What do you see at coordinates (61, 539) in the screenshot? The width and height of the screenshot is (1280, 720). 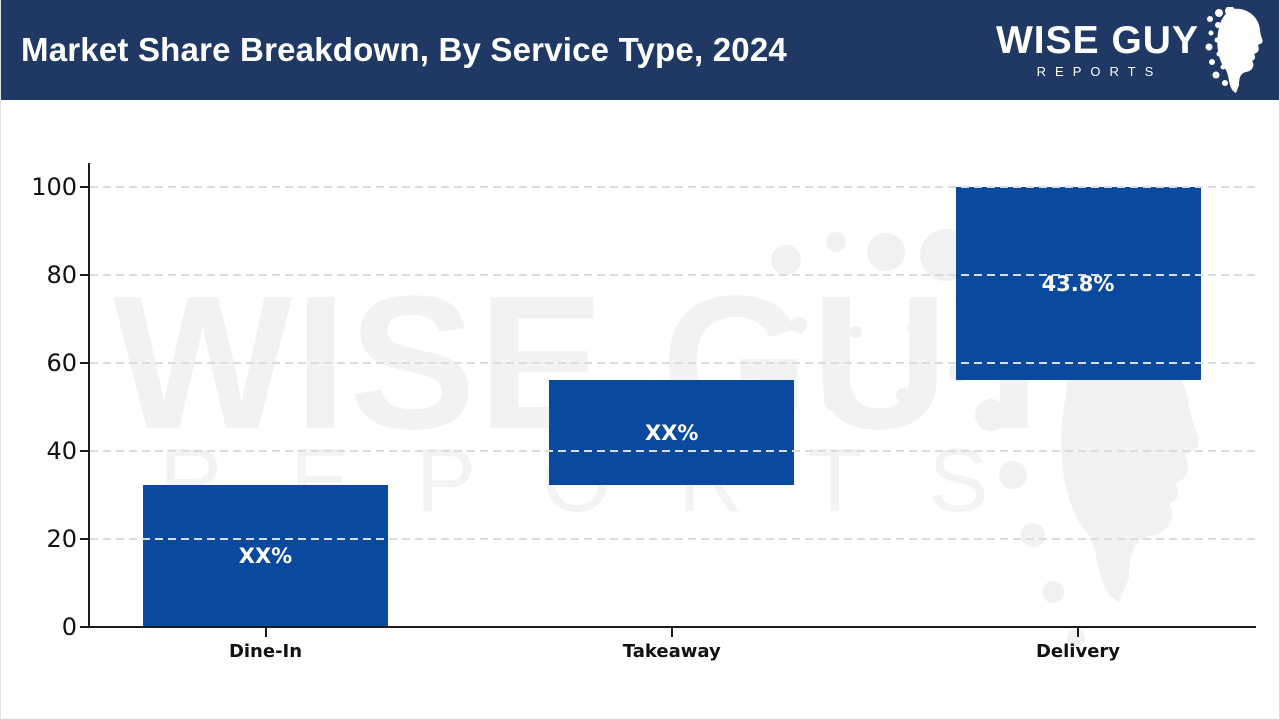 I see `y-tick-label: 20` at bounding box center [61, 539].